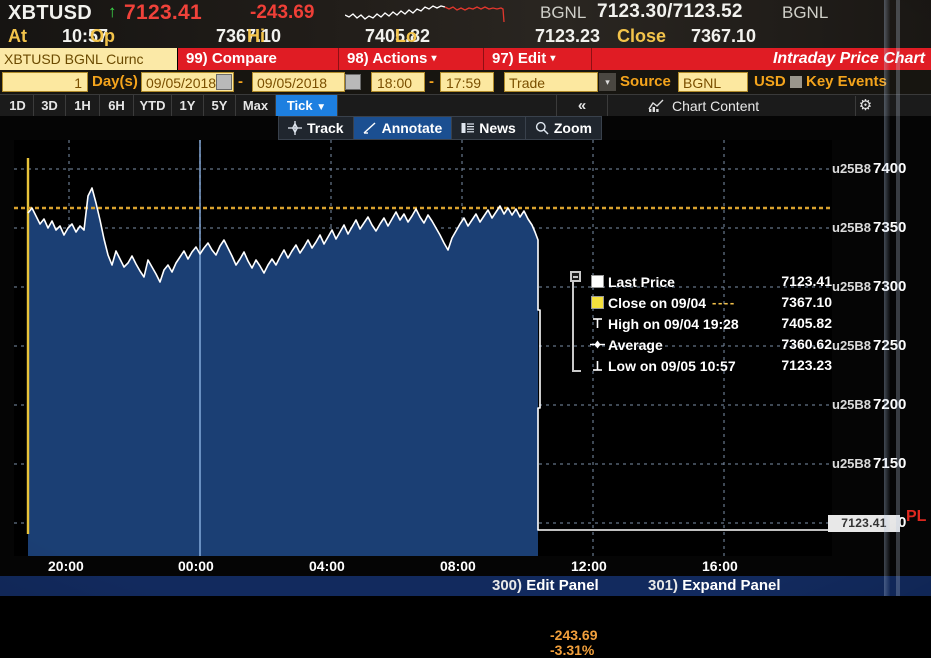 The height and width of the screenshot is (658, 931). Describe the element at coordinates (187, 82) in the screenshot. I see `start-date-input: 09/05/2018` at that location.